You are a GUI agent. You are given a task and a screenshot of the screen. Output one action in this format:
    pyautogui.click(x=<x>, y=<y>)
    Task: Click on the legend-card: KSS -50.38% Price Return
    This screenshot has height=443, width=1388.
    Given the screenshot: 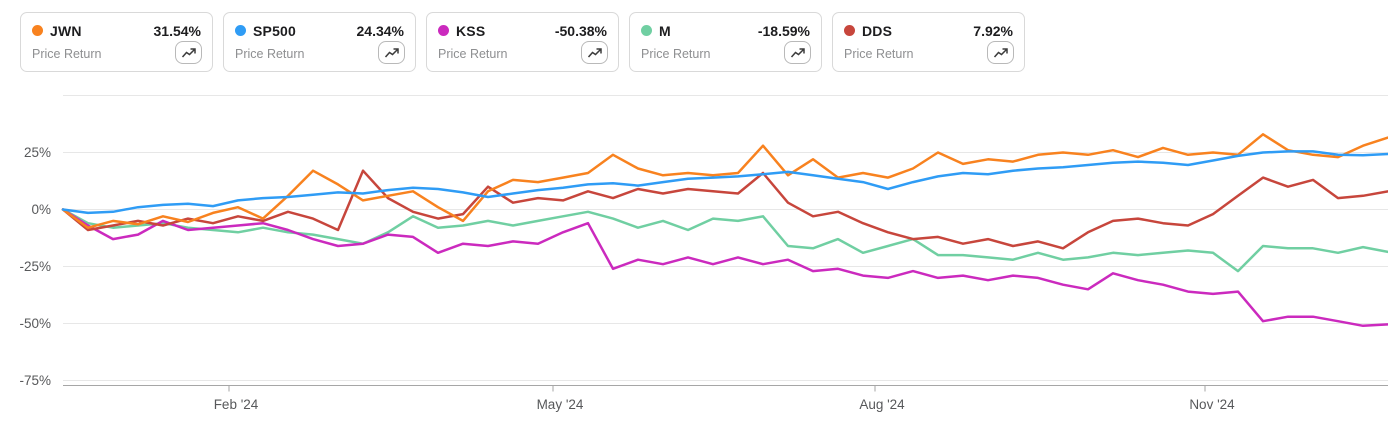 What is the action you would take?
    pyautogui.click(x=522, y=42)
    